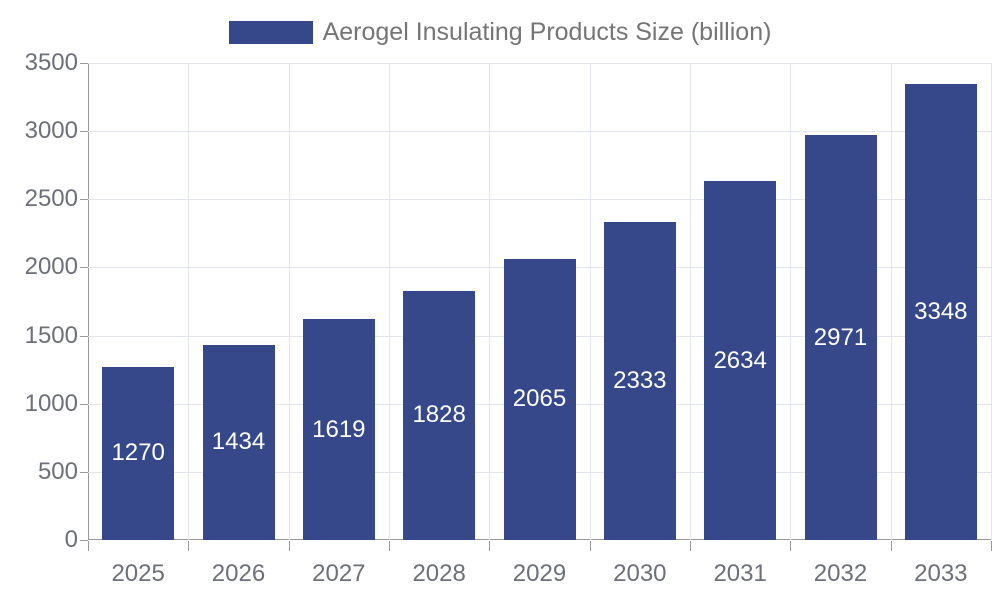 This screenshot has width=1000, height=600. I want to click on bar-value-label: 2333, so click(640, 380).